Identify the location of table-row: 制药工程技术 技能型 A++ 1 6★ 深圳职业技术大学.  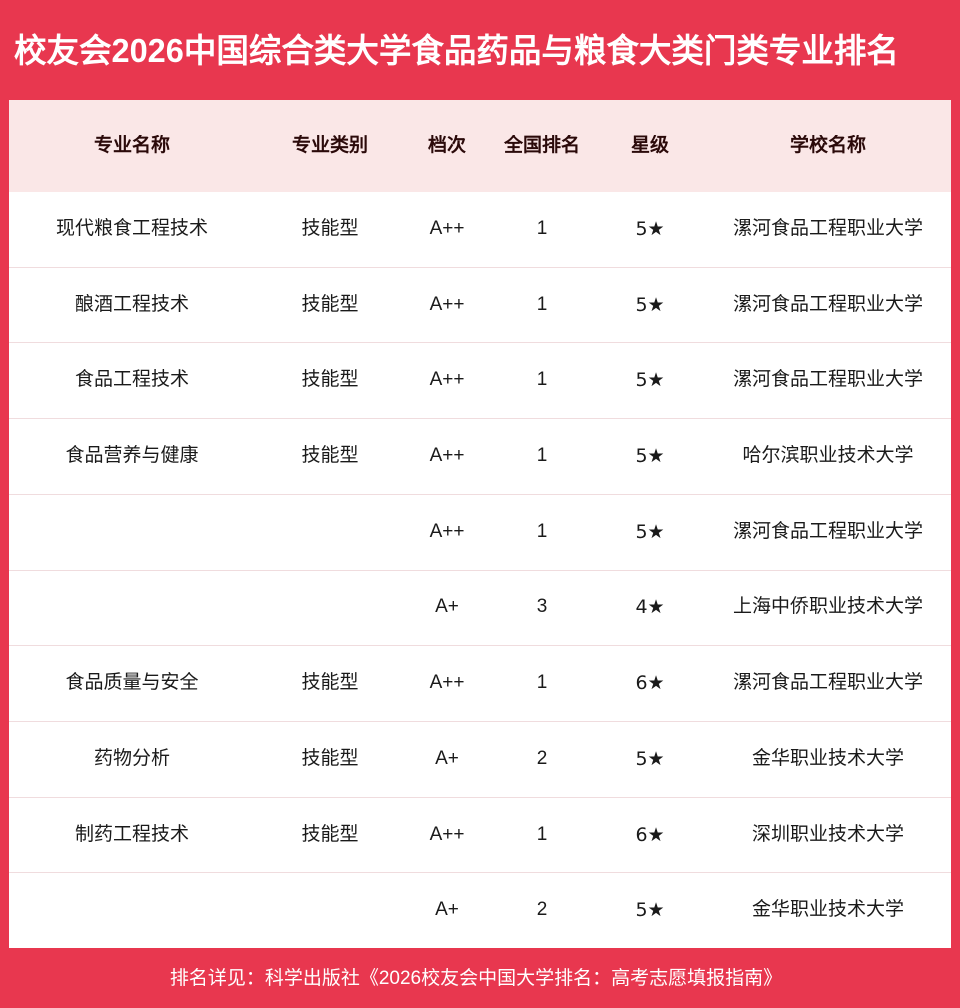
(480, 834).